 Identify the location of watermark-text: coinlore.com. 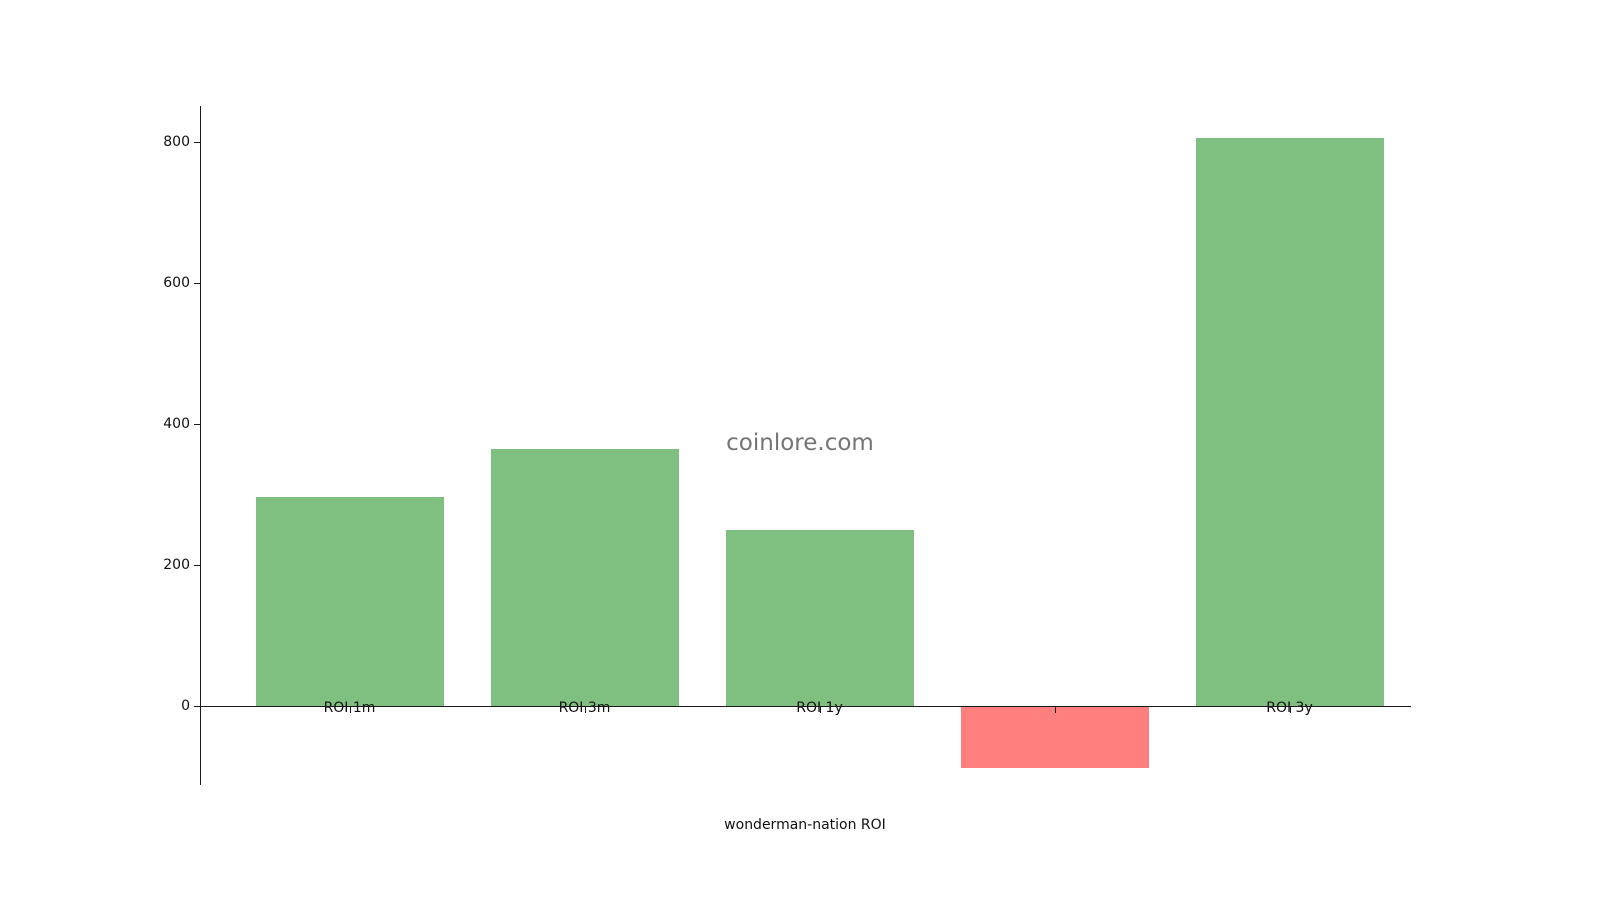
(800, 443).